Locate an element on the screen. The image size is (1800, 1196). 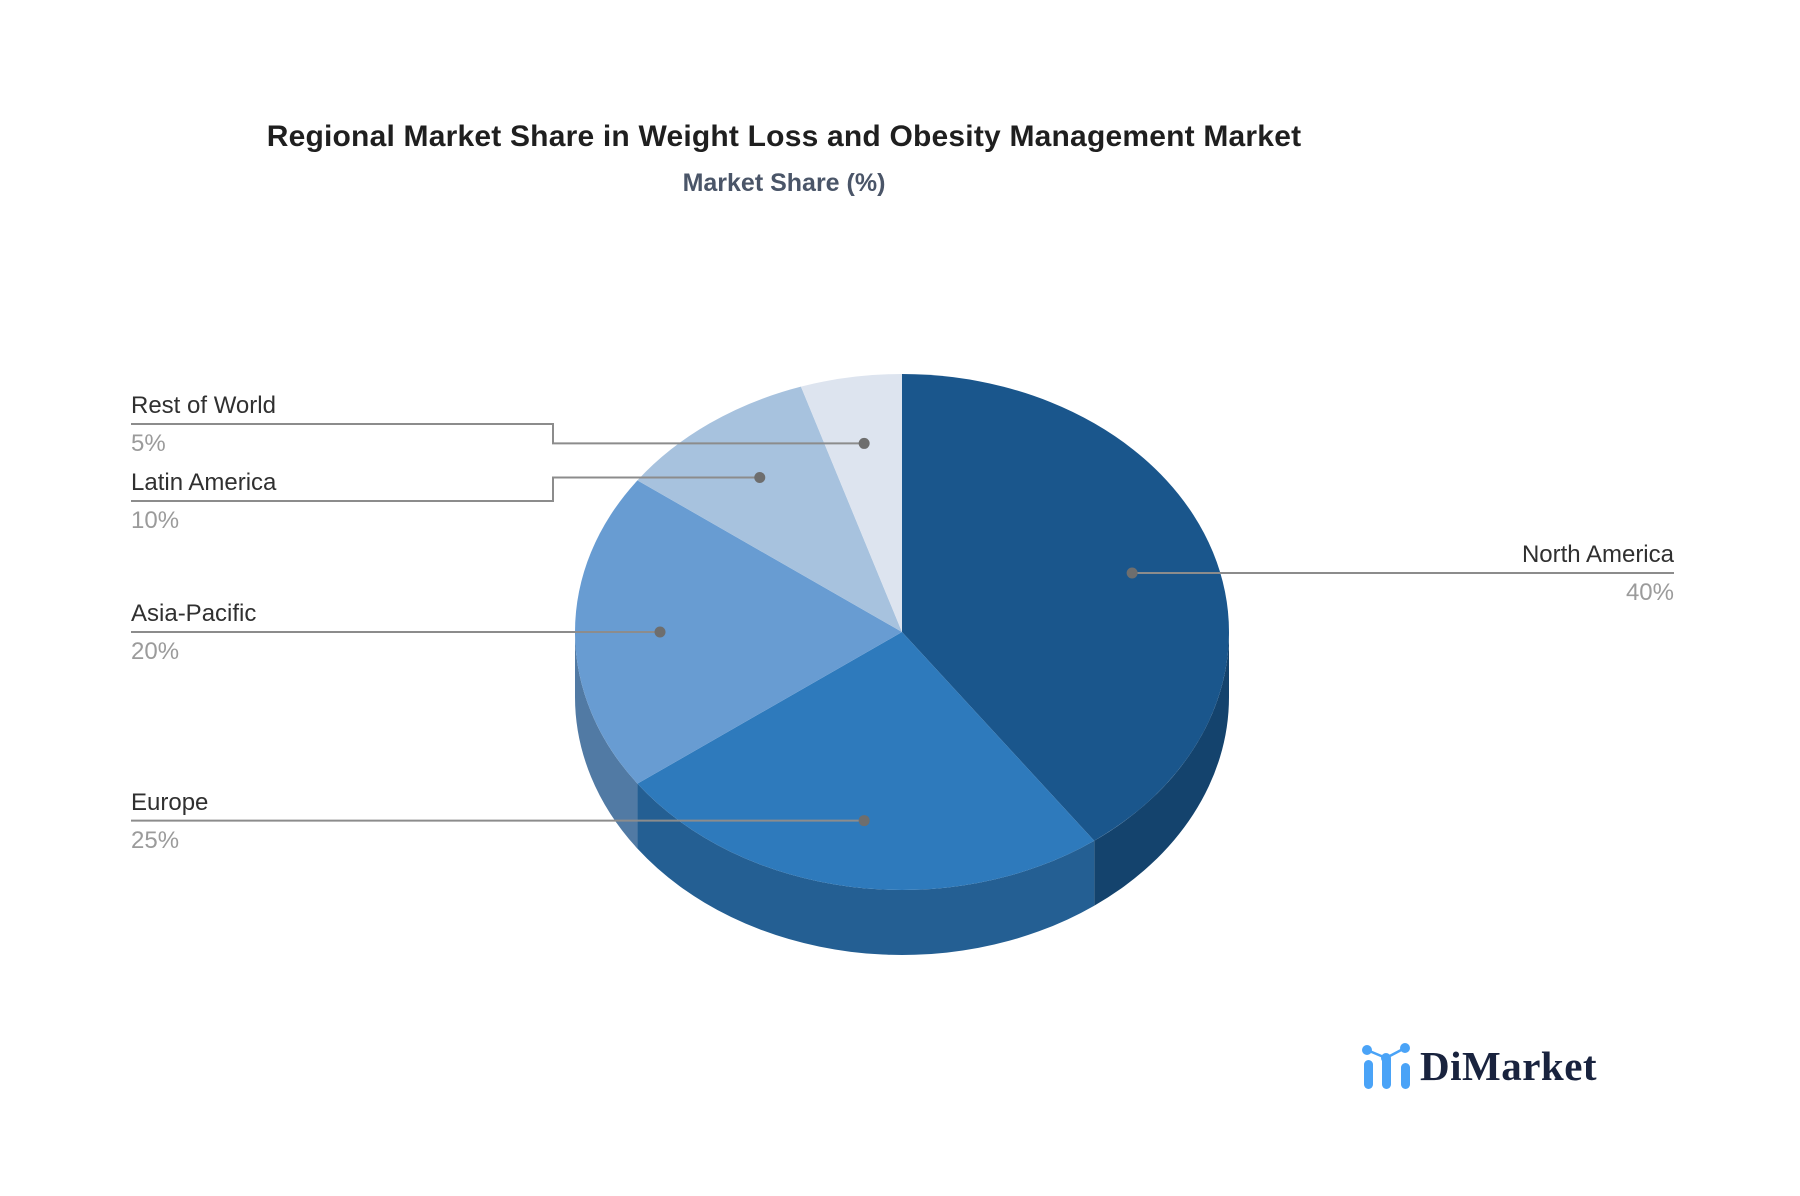
callout-asia-pacific: Asia-Pacific 20% is located at coordinates (193, 633).